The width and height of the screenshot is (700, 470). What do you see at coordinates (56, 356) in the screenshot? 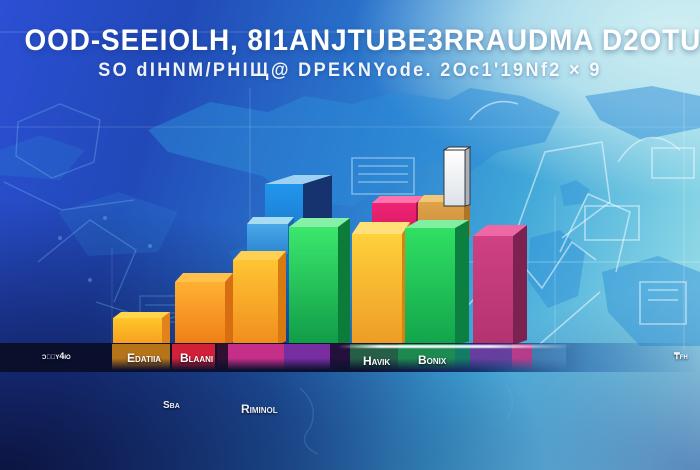
I see `bar-label: ɔɪɪy4ıo` at bounding box center [56, 356].